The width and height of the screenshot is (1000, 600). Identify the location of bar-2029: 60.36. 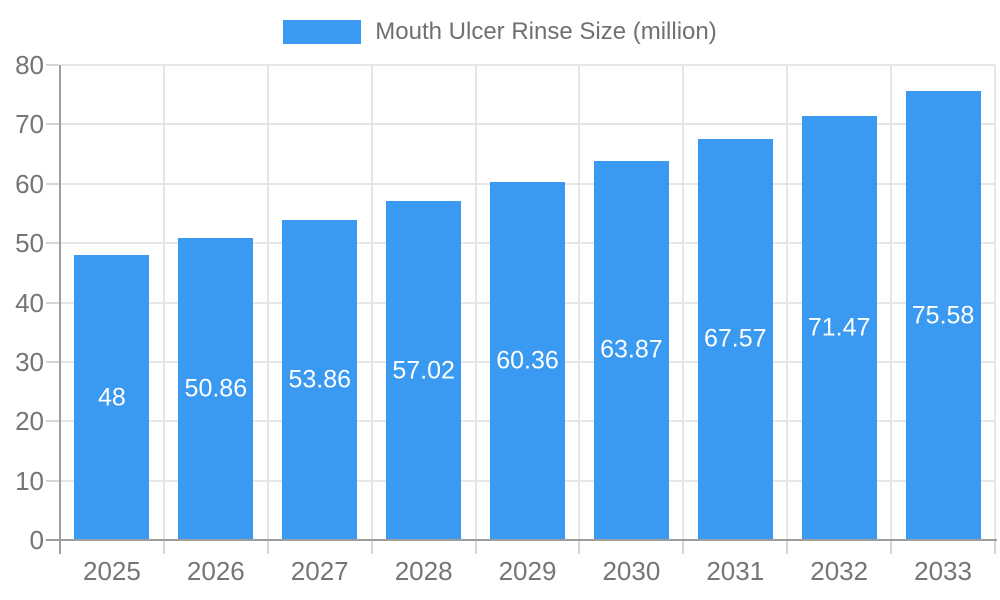
(527, 360).